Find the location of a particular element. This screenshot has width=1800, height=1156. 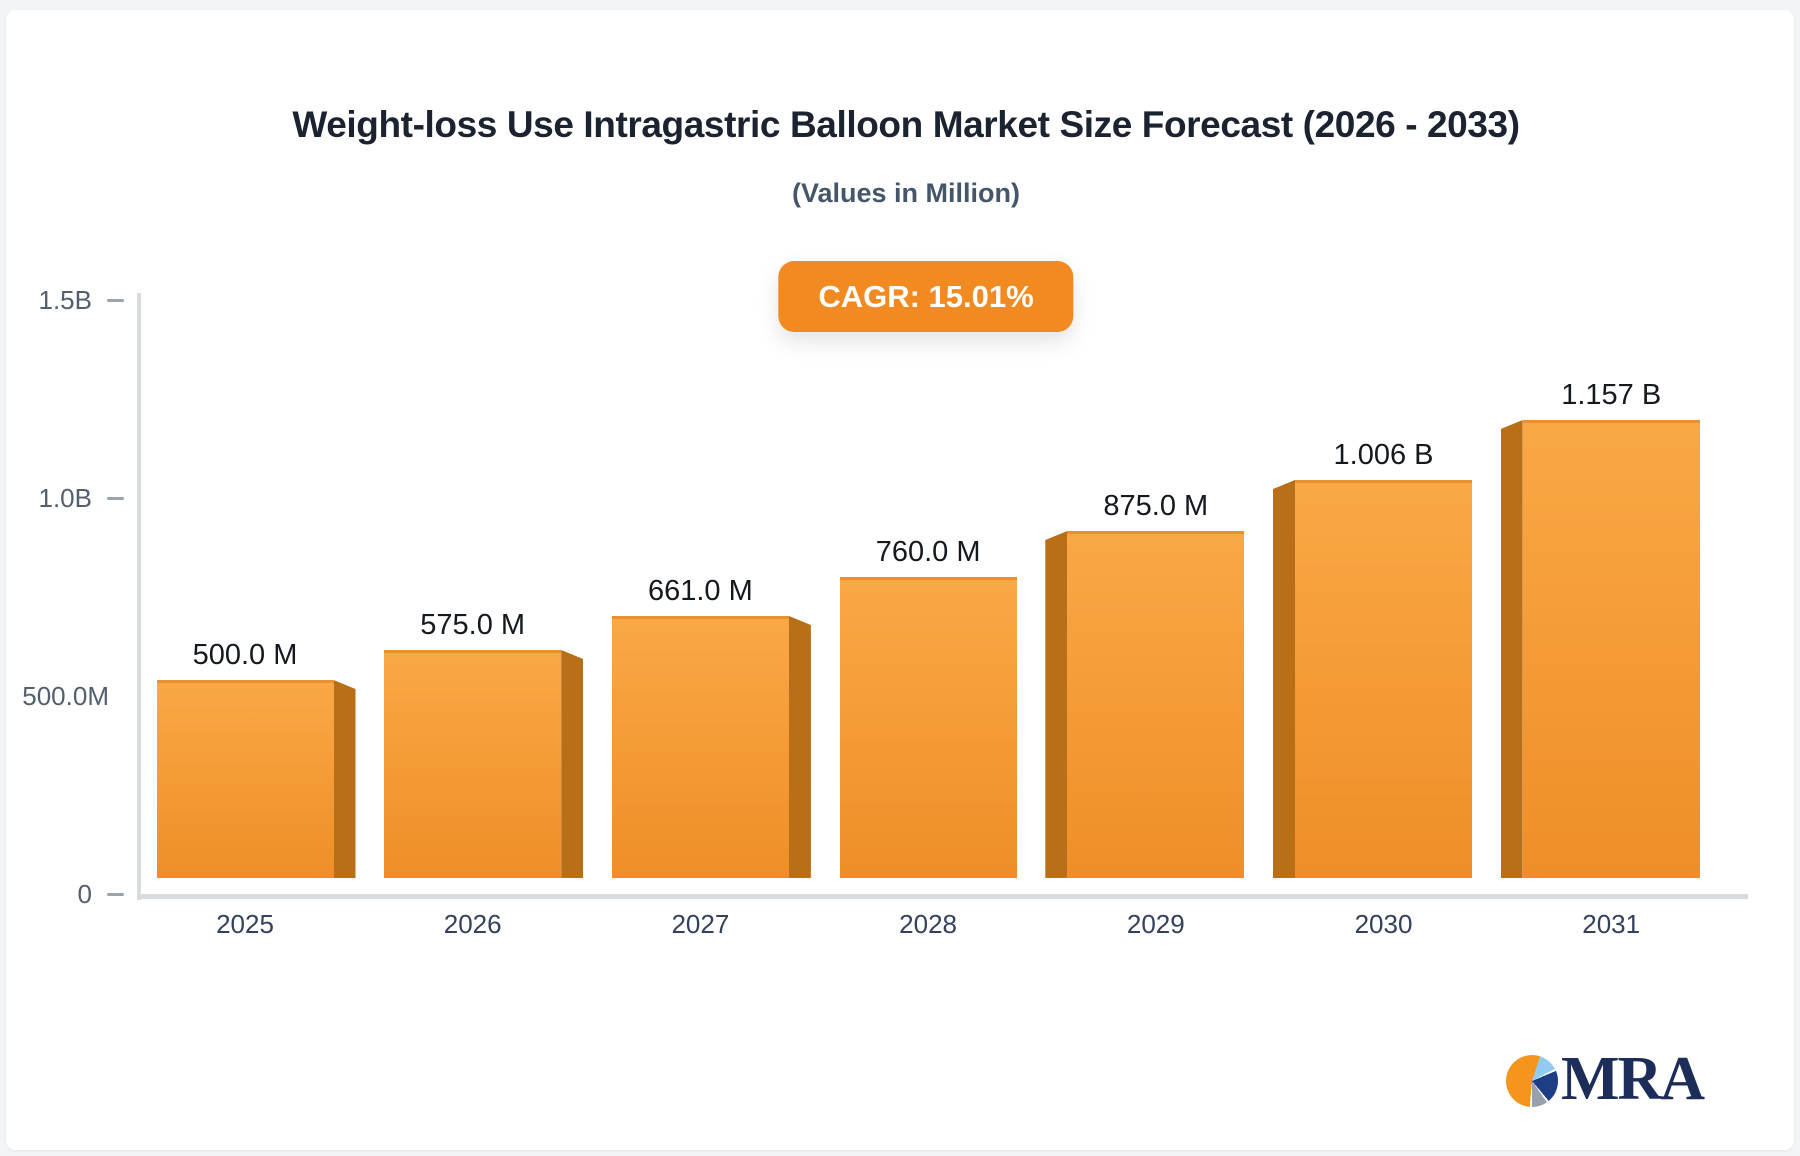

x-axis-label: 2028 is located at coordinates (928, 924).